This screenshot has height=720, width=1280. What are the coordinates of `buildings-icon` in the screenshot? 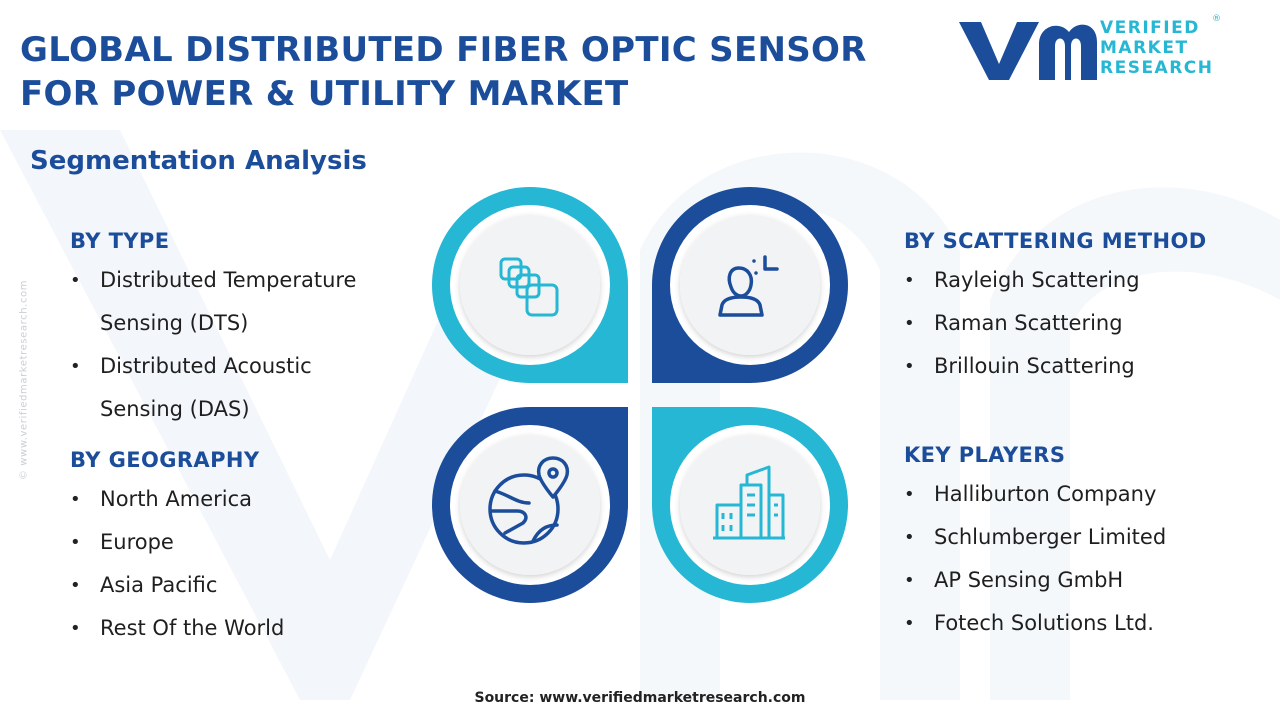 It's located at (749, 502).